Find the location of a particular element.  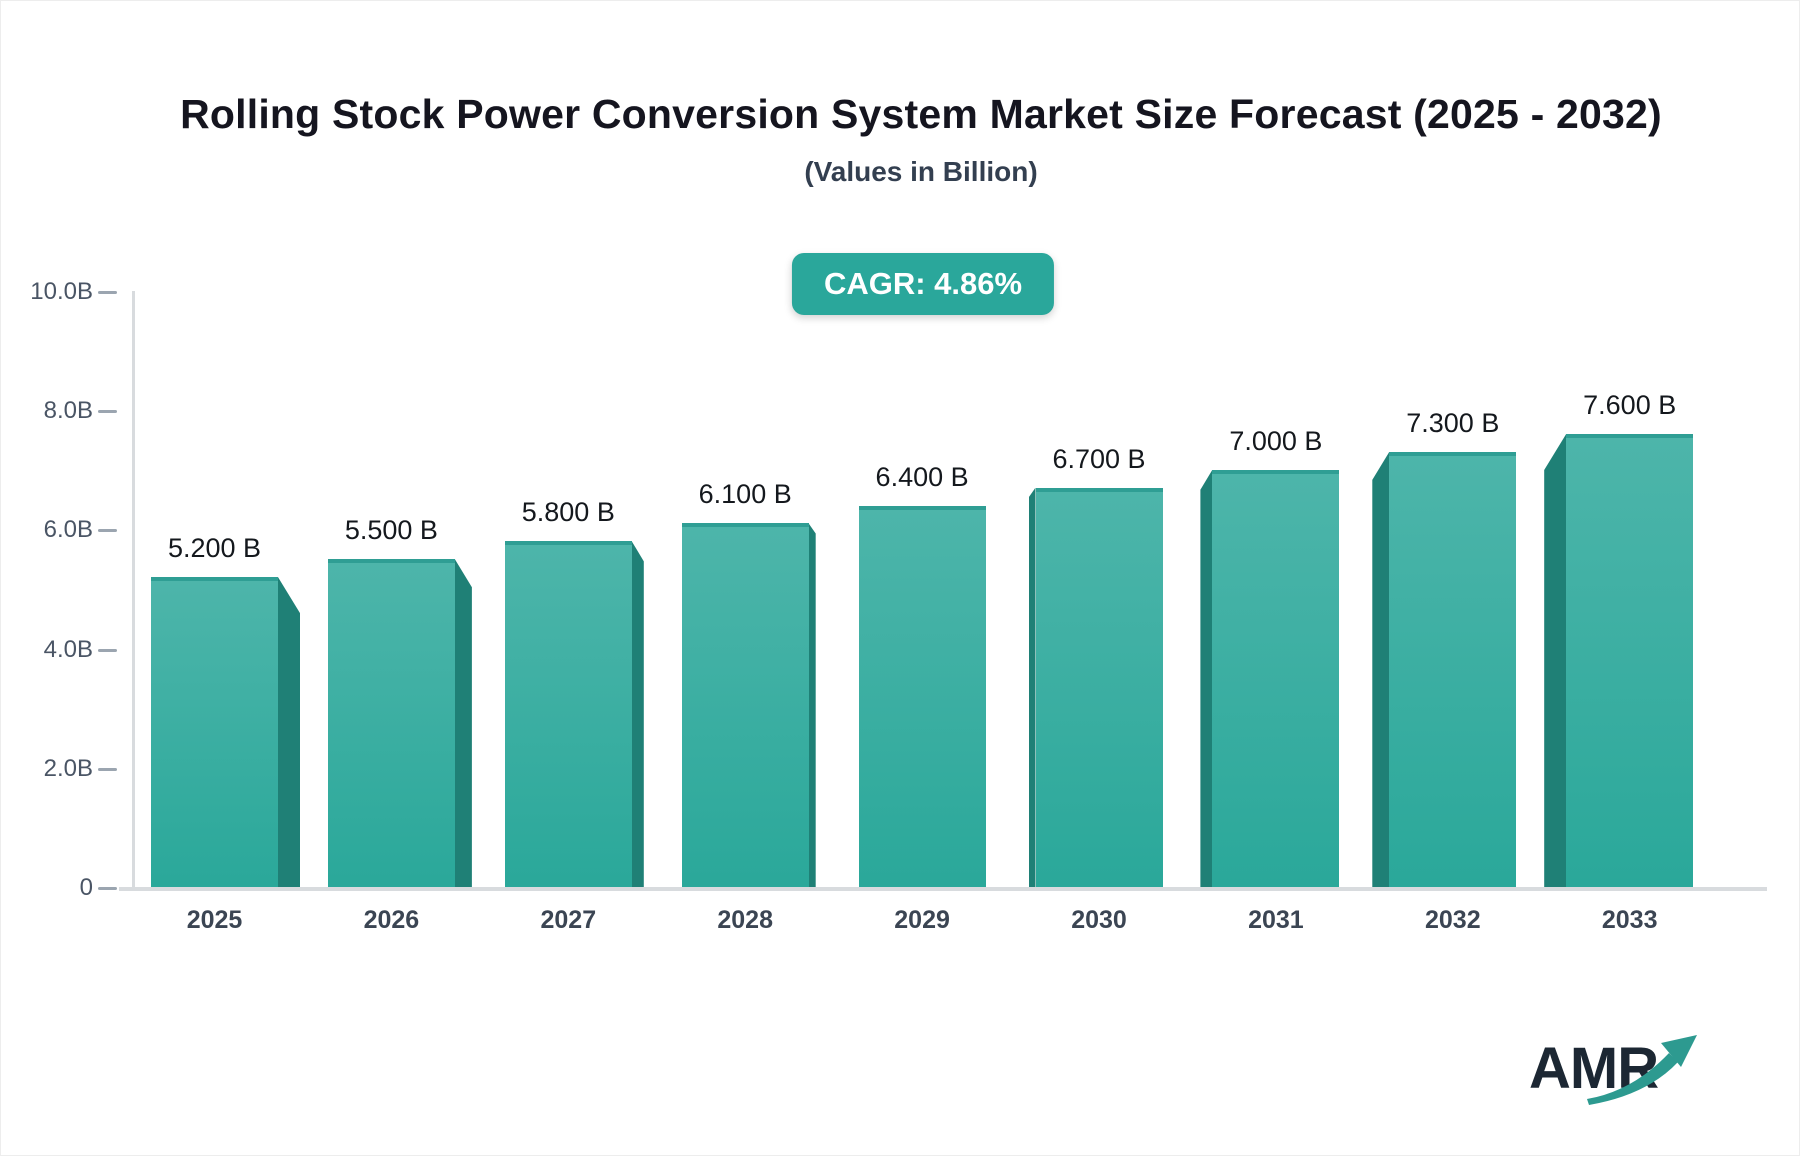

cagr-badge: CAGR: 4.86% is located at coordinates (923, 284).